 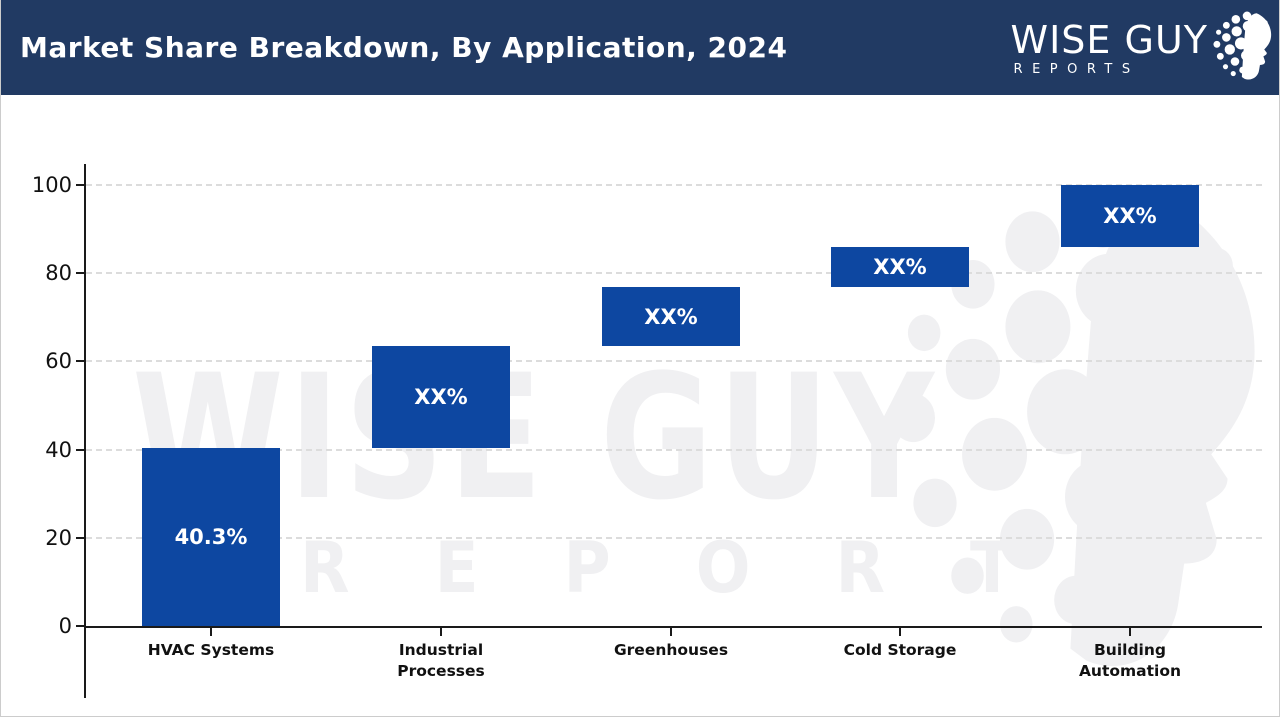 I want to click on bar-hvac-systems, so click(x=211, y=537).